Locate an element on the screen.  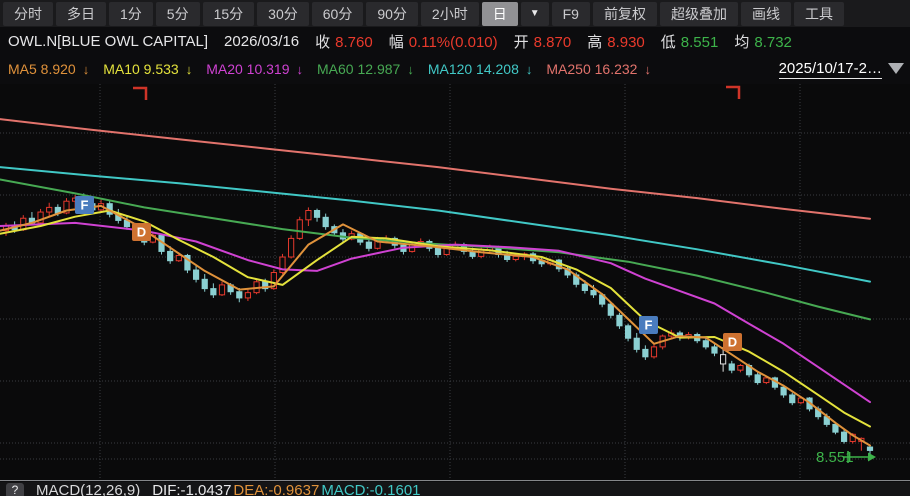
ma-legend-item-2: MA20 10.319 ↓ is located at coordinates (254, 69).